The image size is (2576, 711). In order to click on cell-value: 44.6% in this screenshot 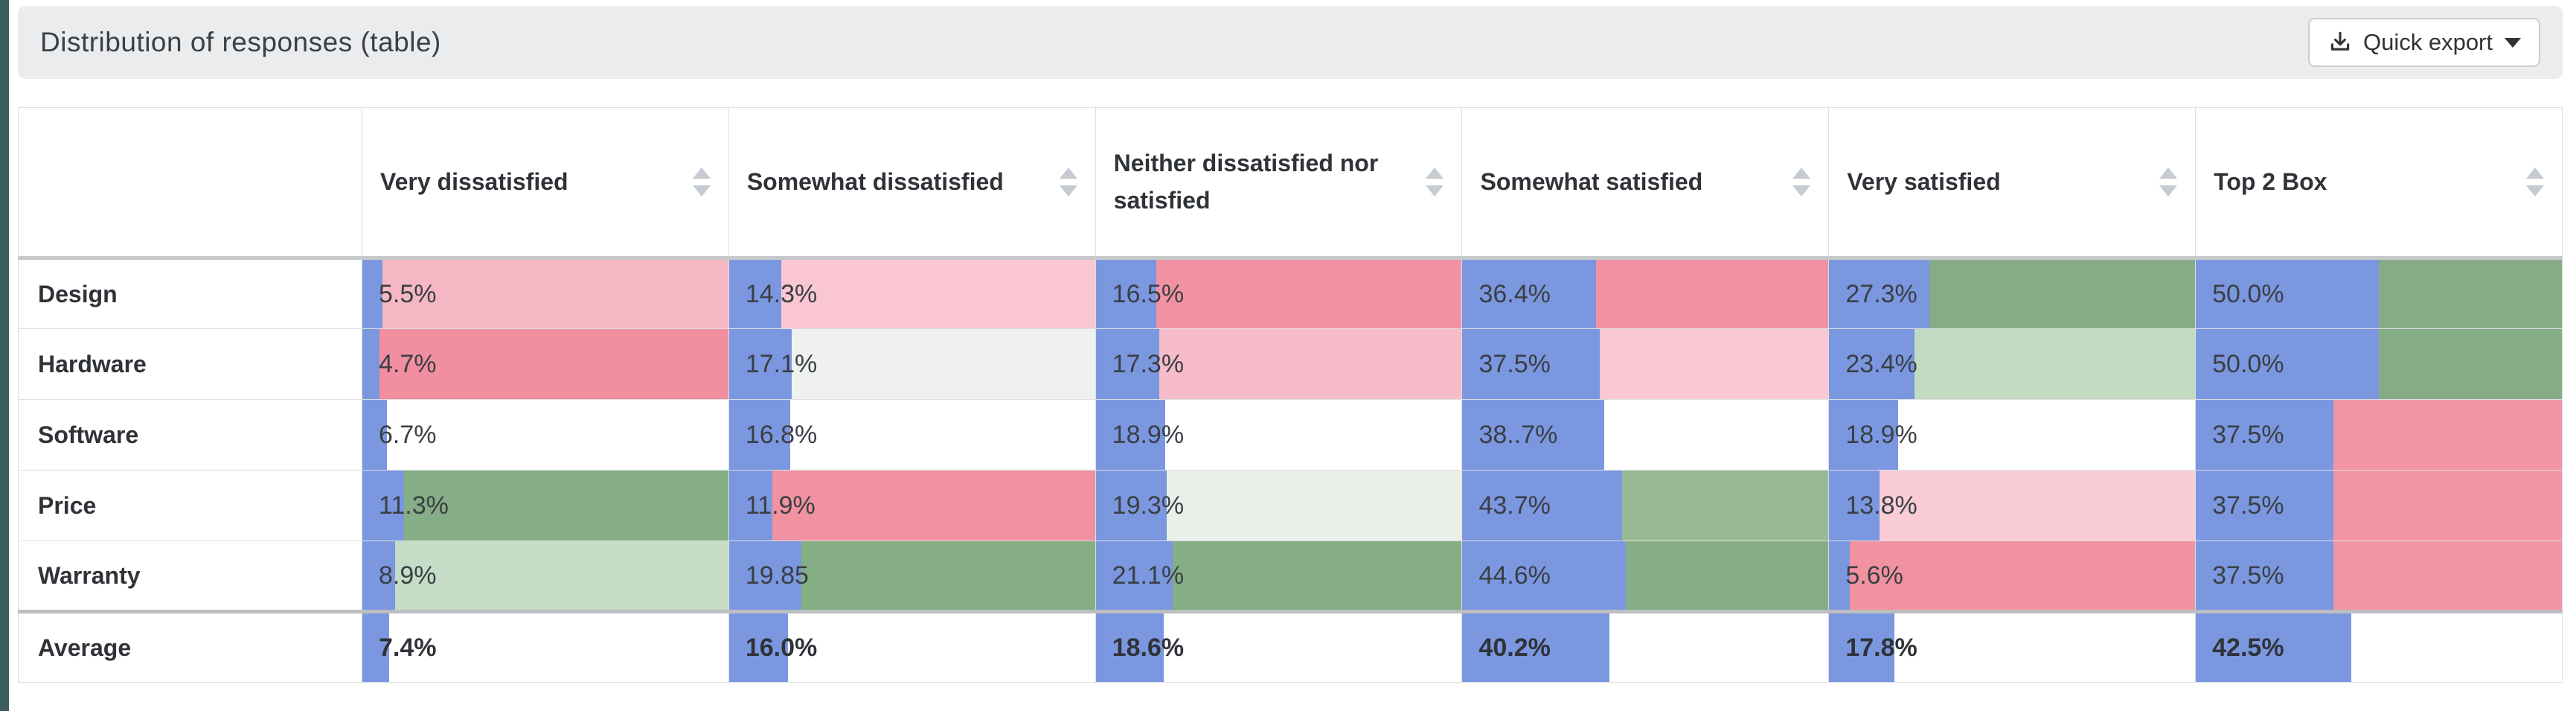, I will do `click(1514, 575)`.